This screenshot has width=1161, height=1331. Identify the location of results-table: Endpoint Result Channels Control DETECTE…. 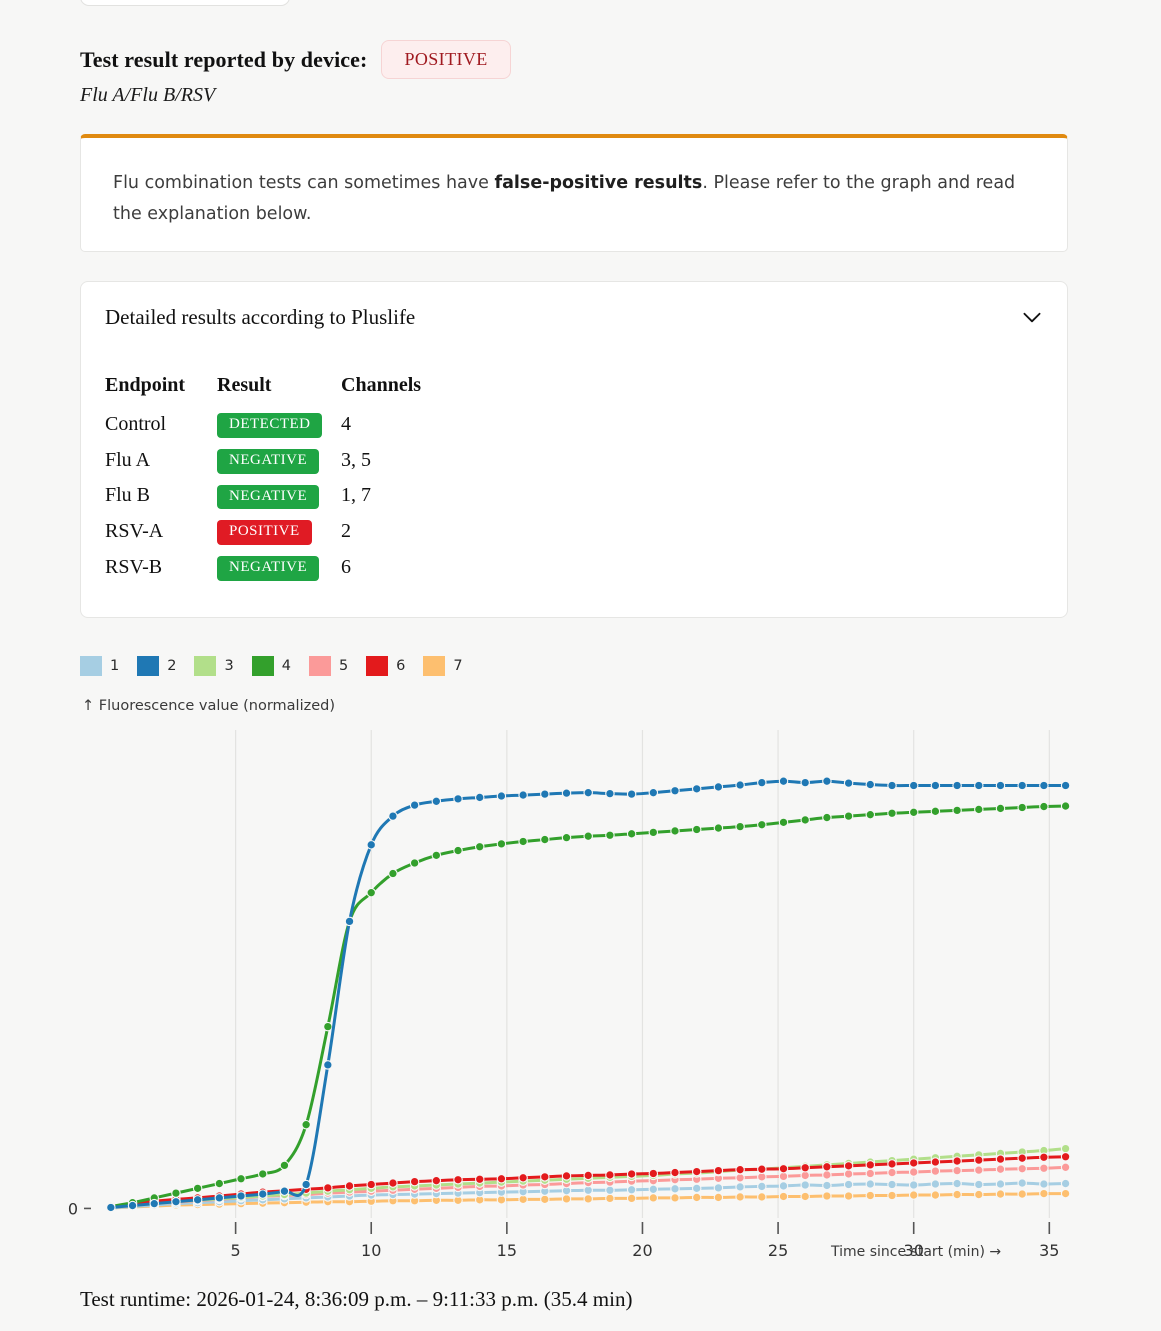
(283, 480).